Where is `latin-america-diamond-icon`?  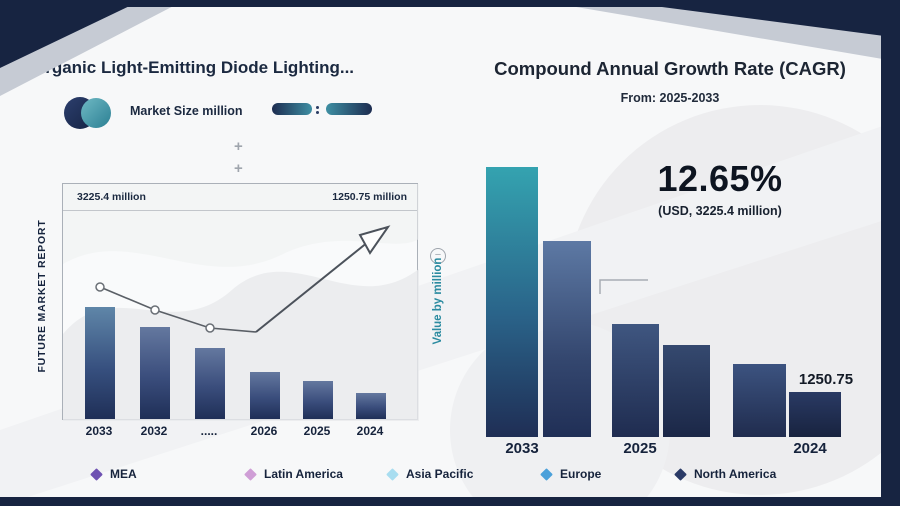
latin-america-diamond-icon is located at coordinates (250, 474).